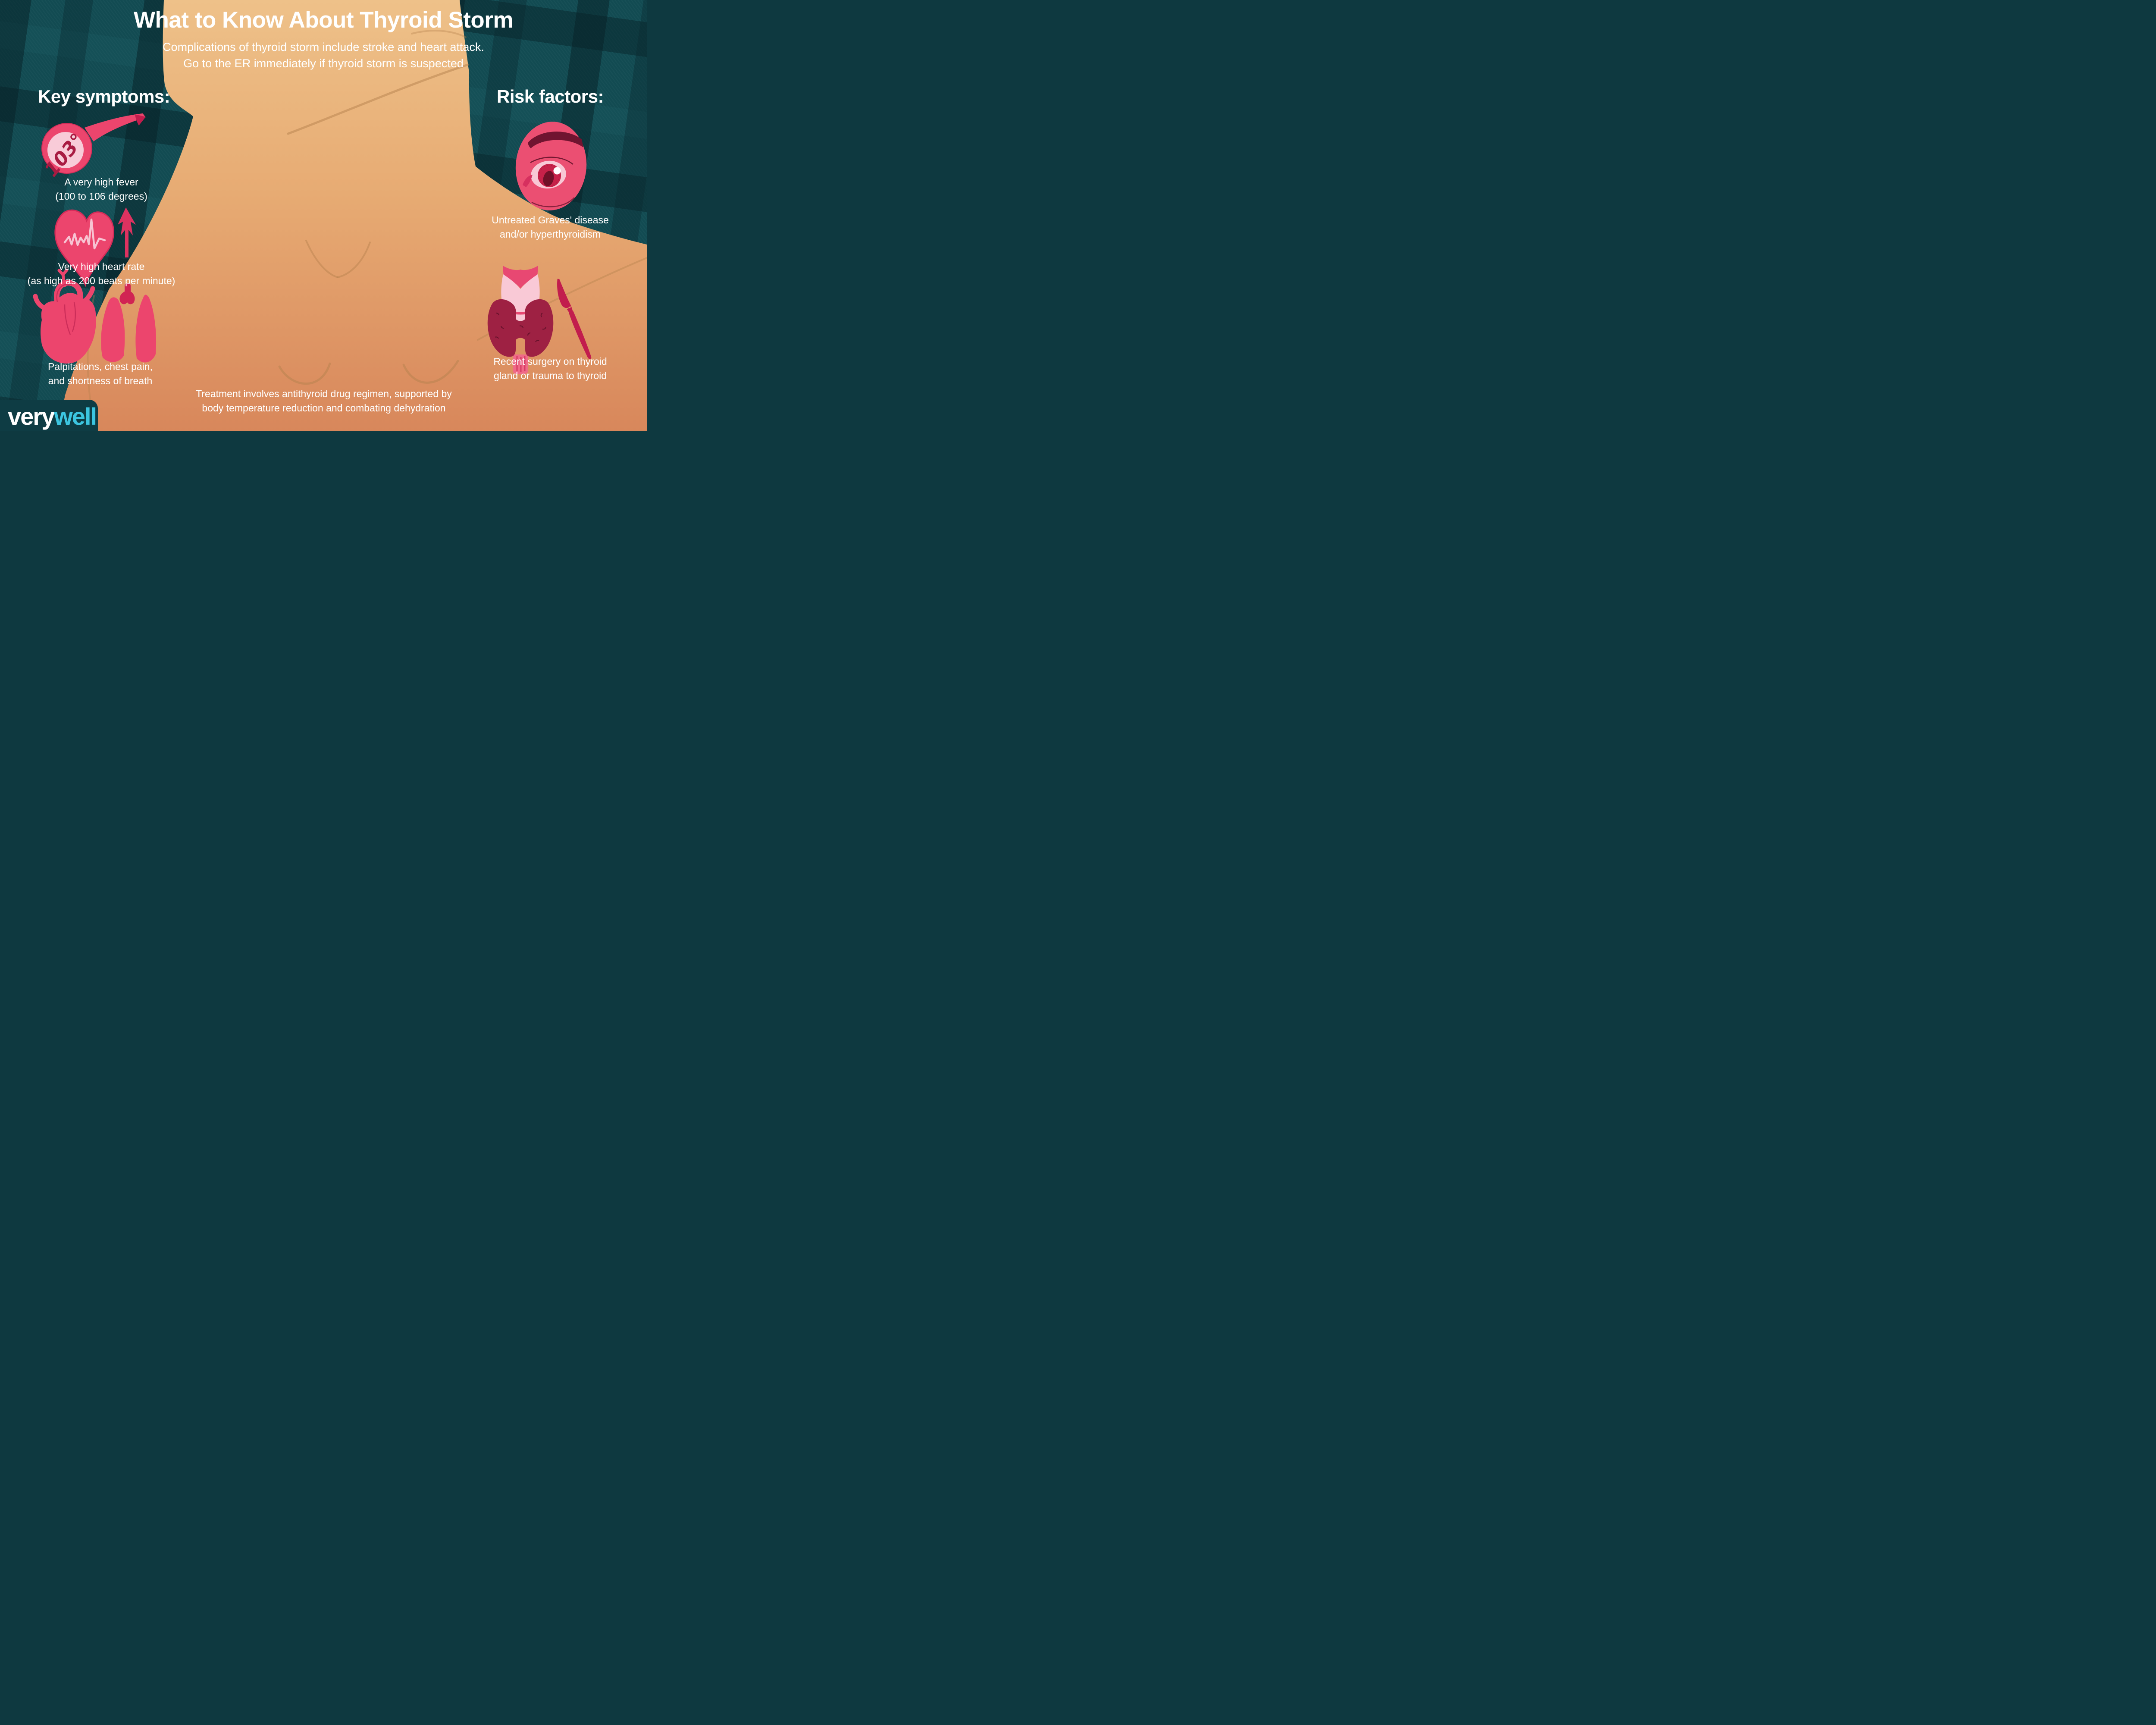 This screenshot has height=1725, width=2156. What do you see at coordinates (104, 97) in the screenshot?
I see `key-symptoms-heading: Key symptoms:` at bounding box center [104, 97].